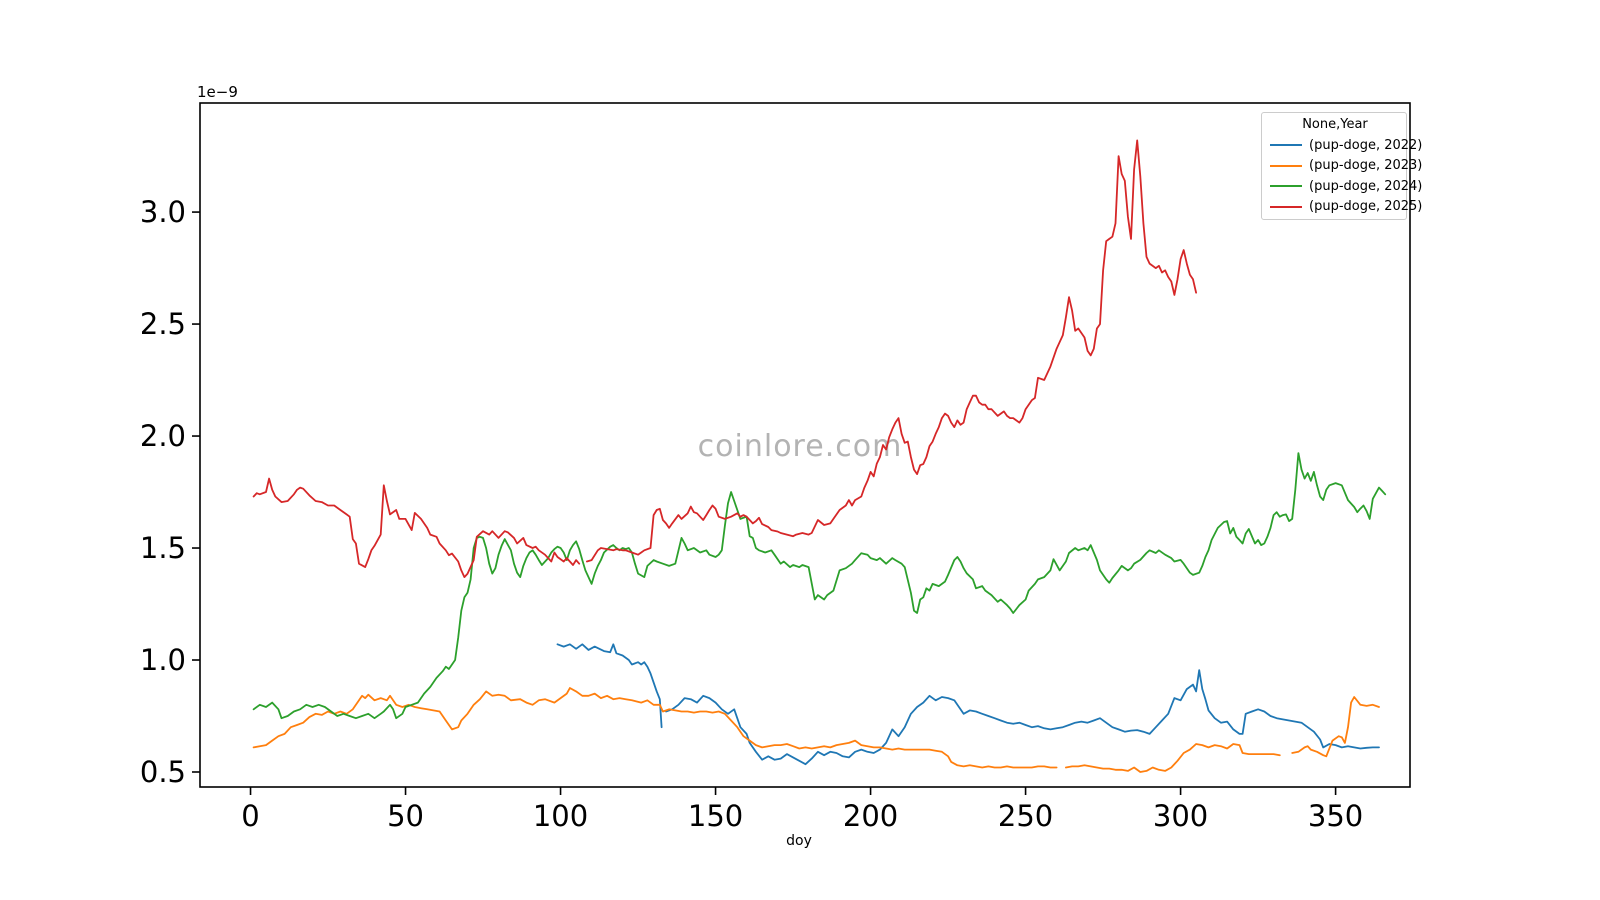 The height and width of the screenshot is (900, 1600). I want to click on x-tick-label: 250, so click(1025, 816).